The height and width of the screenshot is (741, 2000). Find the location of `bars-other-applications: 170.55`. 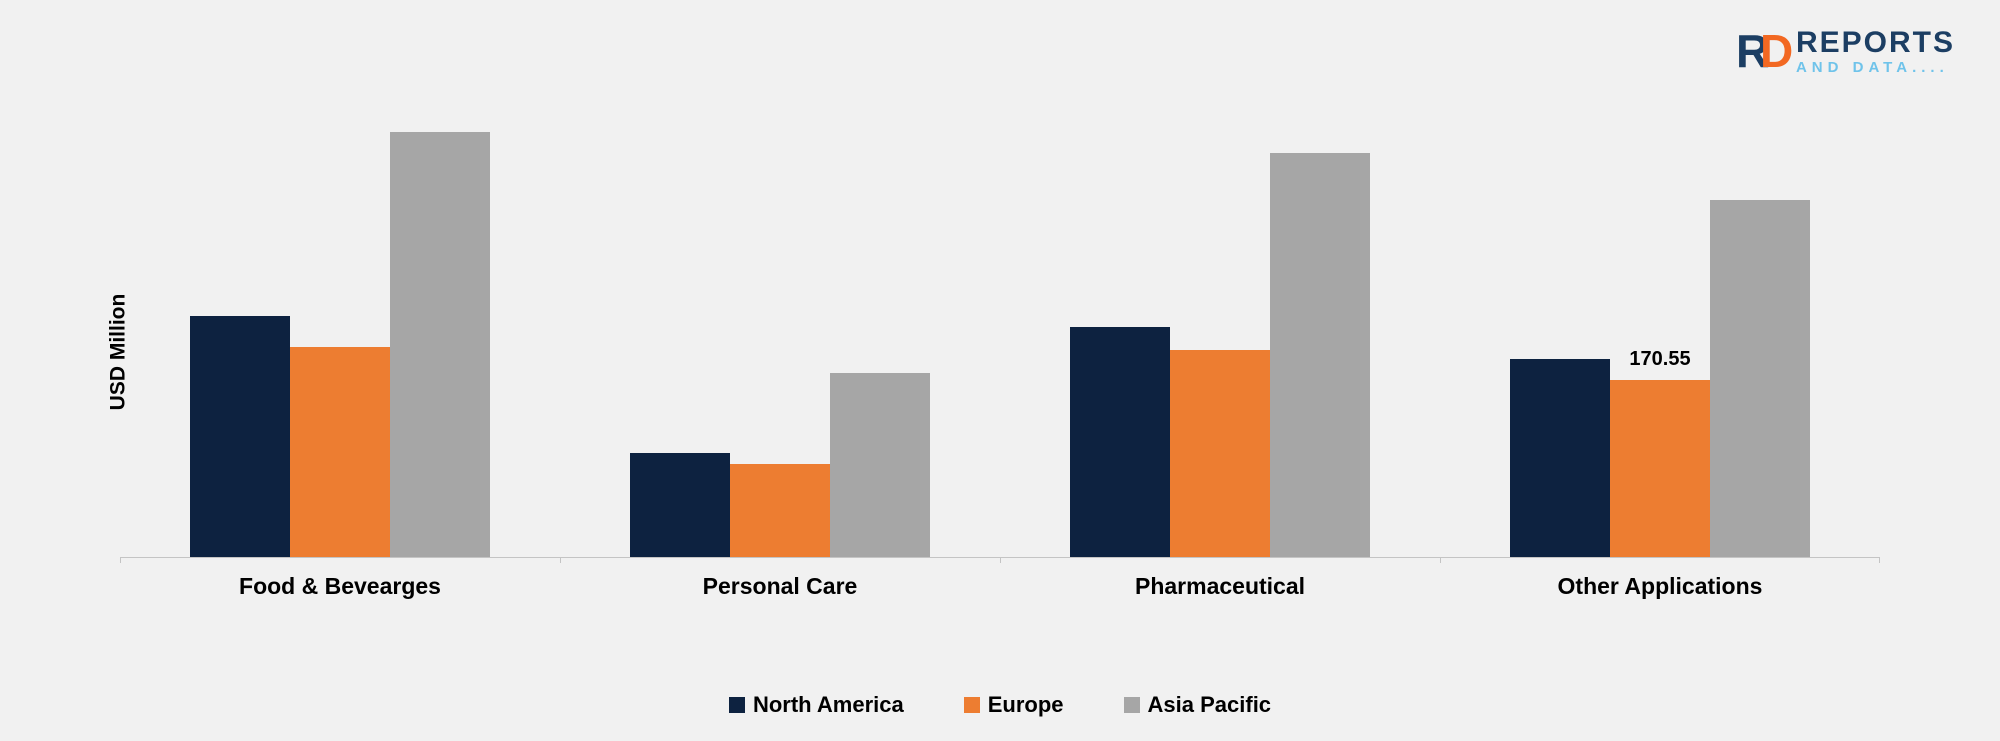

bars-other-applications: 170.55 is located at coordinates (1660, 323).